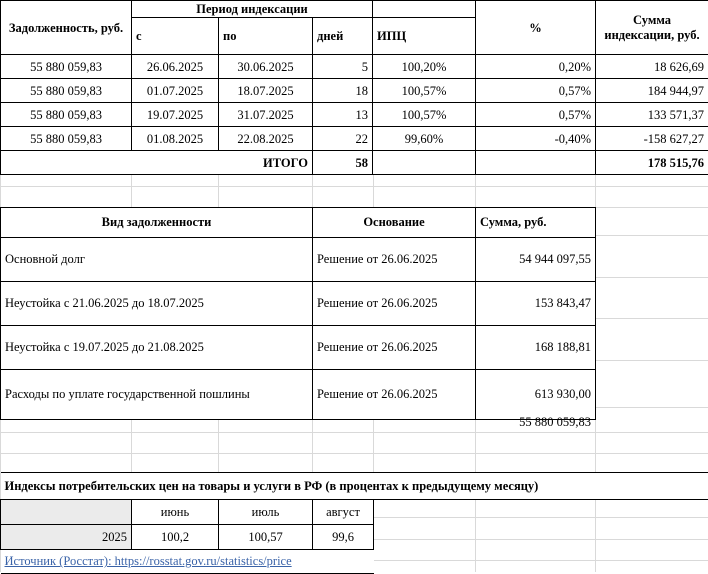 This screenshot has height=574, width=708. I want to click on cell-amount: 18 626,69, so click(652, 67).